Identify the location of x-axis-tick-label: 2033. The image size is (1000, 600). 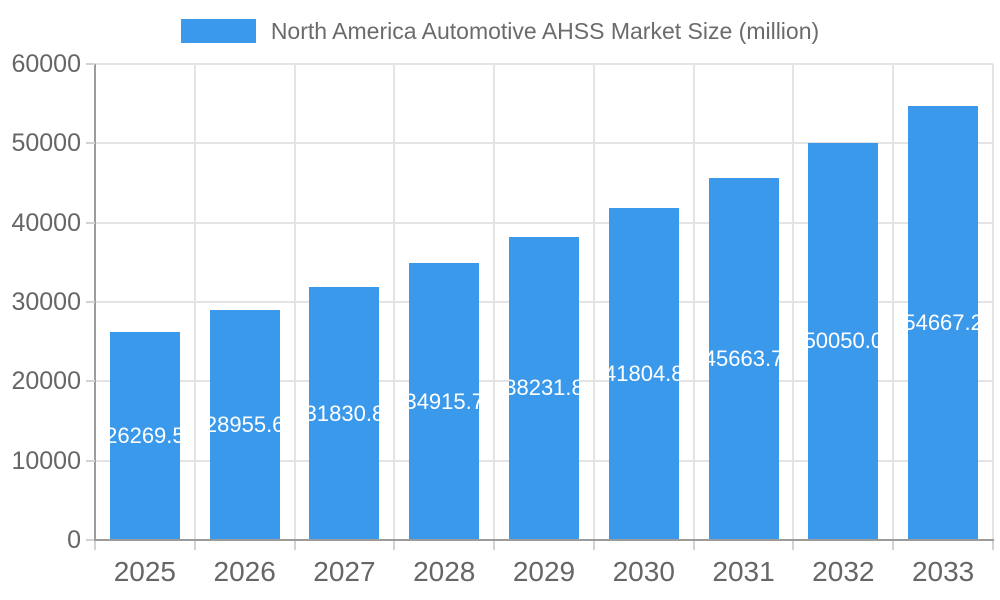
(943, 571).